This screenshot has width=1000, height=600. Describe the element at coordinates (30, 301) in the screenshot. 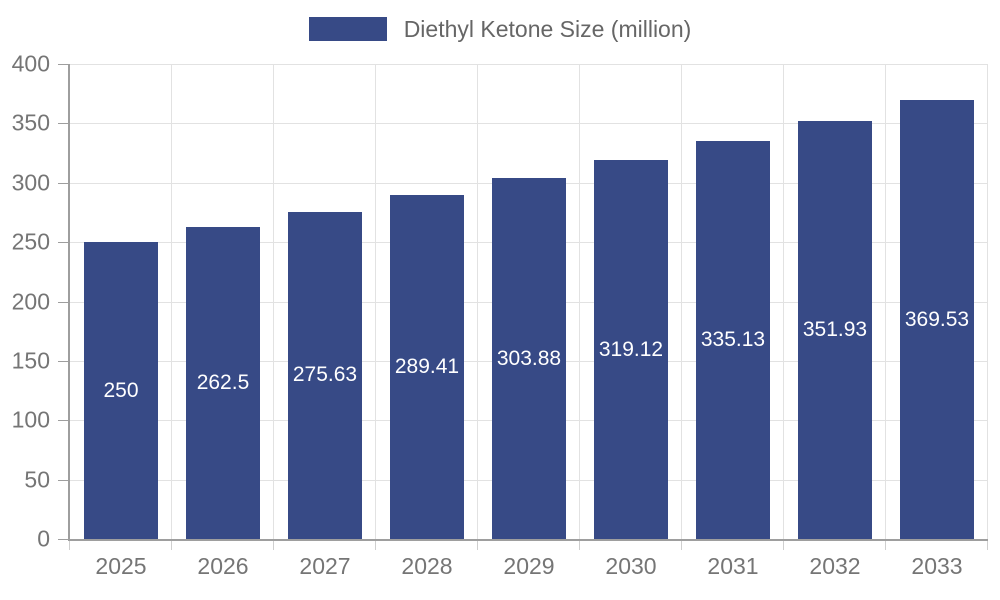

I see `y-axis-tick-label: 200` at that location.